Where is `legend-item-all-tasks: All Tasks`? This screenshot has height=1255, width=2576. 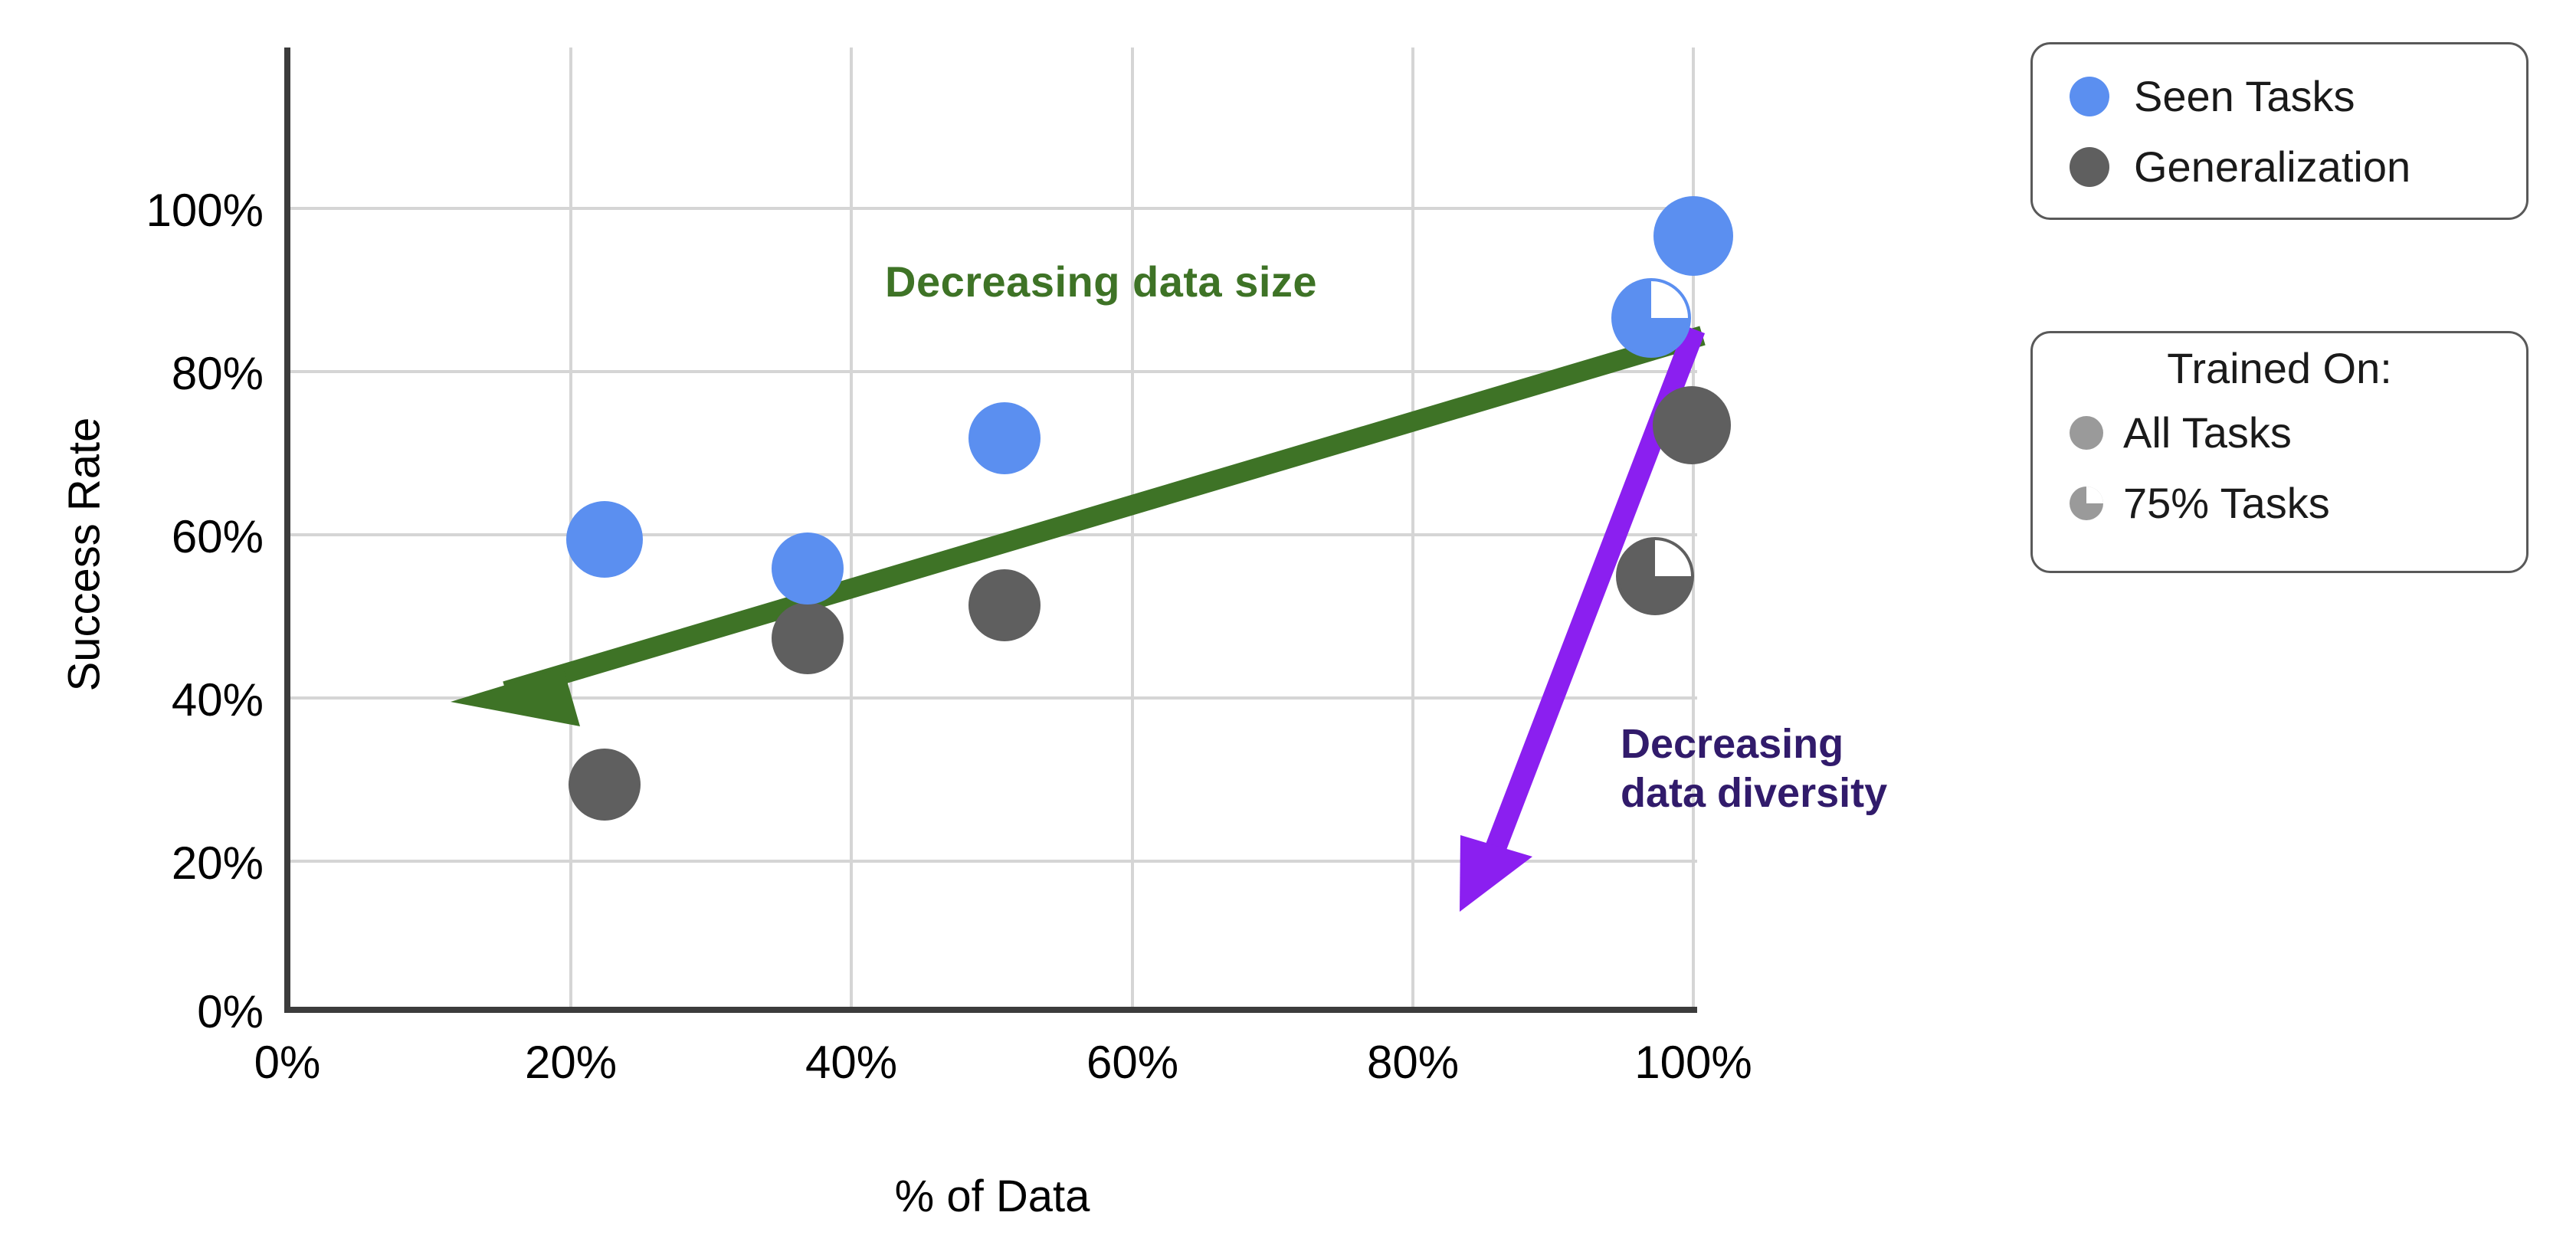 legend-item-all-tasks: All Tasks is located at coordinates (2279, 433).